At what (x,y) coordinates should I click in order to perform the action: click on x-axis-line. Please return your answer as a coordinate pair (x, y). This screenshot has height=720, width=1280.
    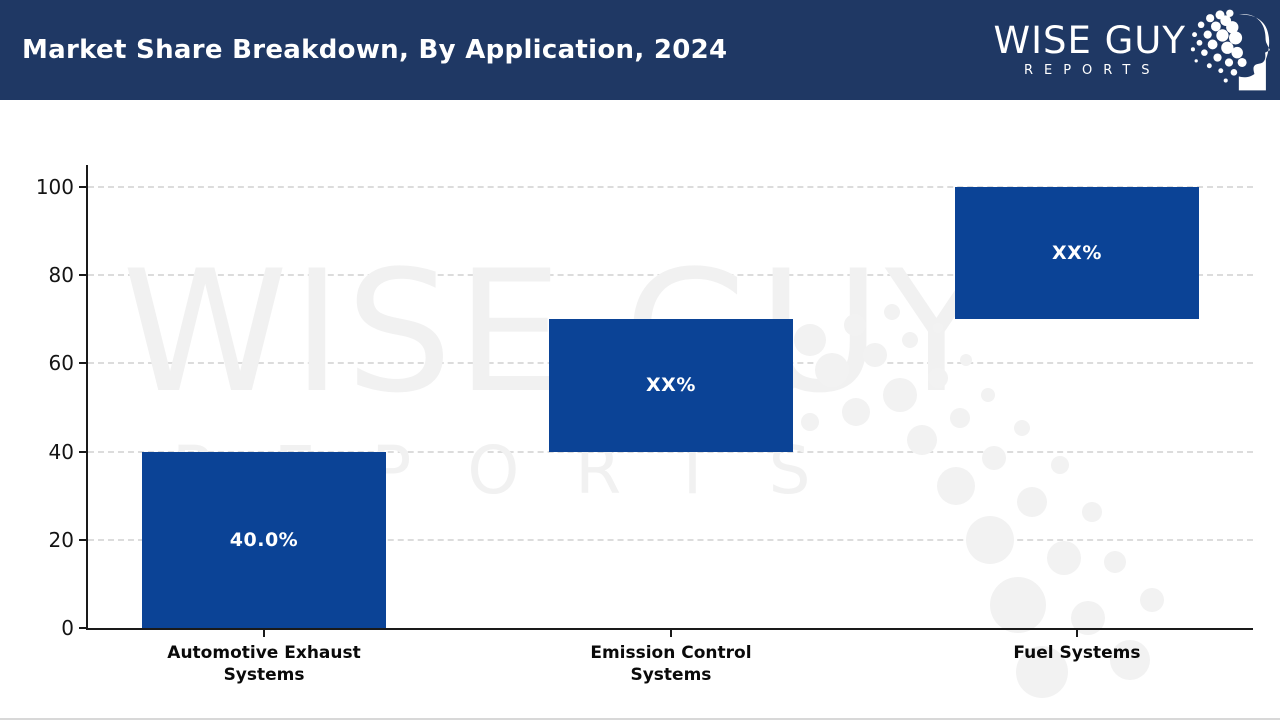
    Looking at the image, I should click on (669, 629).